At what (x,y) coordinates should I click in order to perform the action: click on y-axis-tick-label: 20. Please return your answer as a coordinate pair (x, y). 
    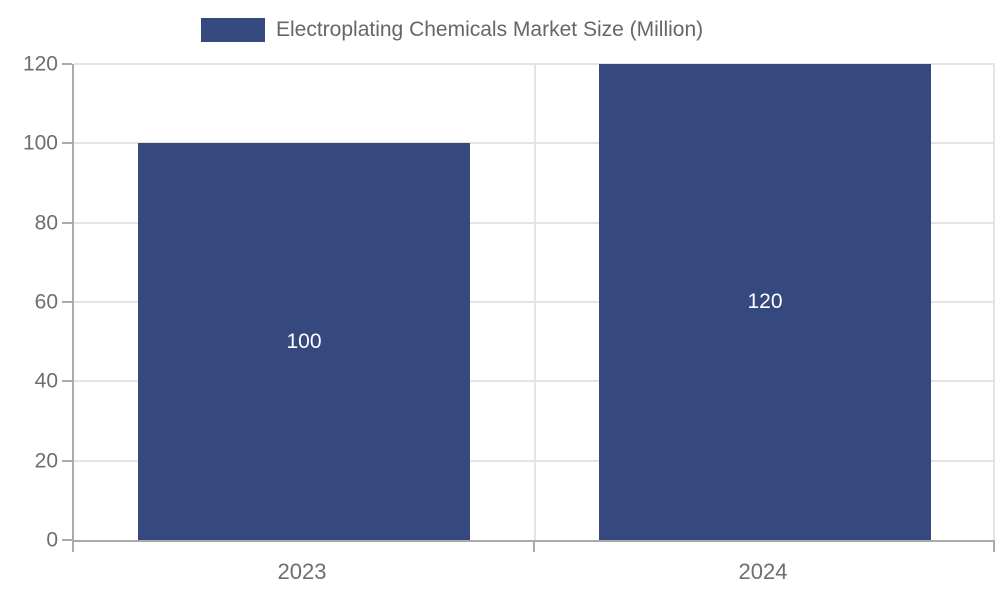
    Looking at the image, I should click on (46, 461).